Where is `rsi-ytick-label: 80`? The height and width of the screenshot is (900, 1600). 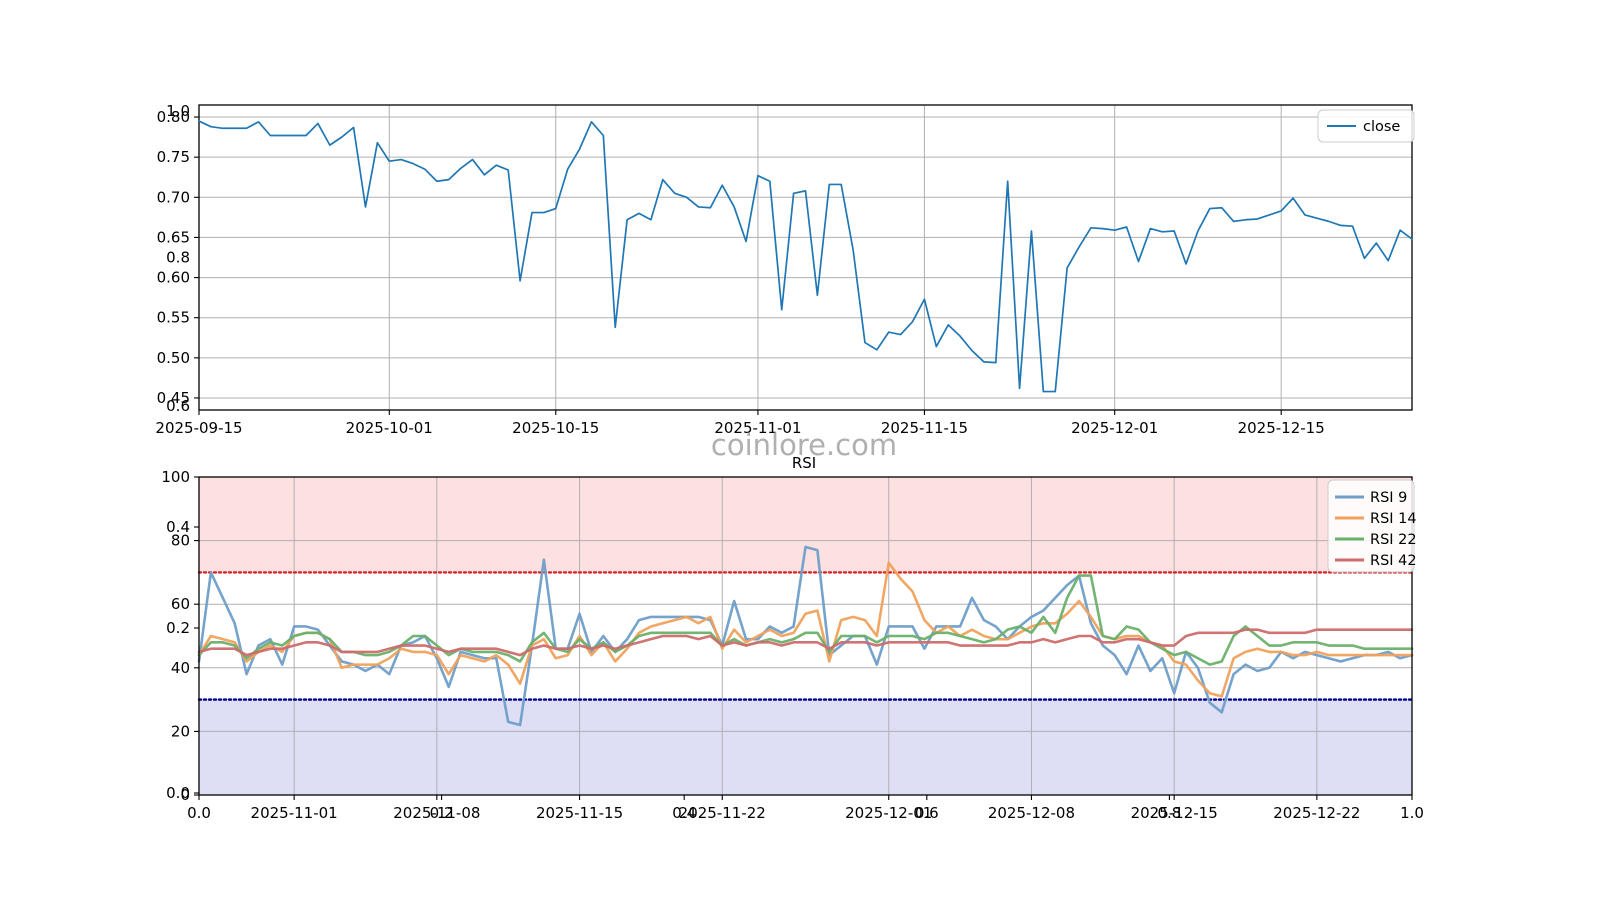
rsi-ytick-label: 80 is located at coordinates (180, 541).